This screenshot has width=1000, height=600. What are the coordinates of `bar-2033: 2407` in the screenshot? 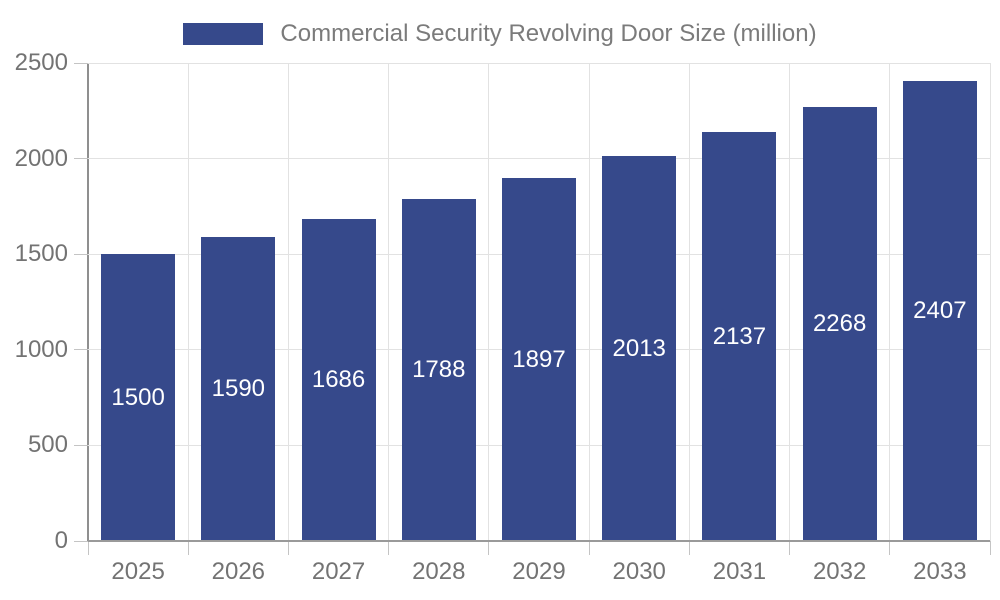 It's located at (939, 310).